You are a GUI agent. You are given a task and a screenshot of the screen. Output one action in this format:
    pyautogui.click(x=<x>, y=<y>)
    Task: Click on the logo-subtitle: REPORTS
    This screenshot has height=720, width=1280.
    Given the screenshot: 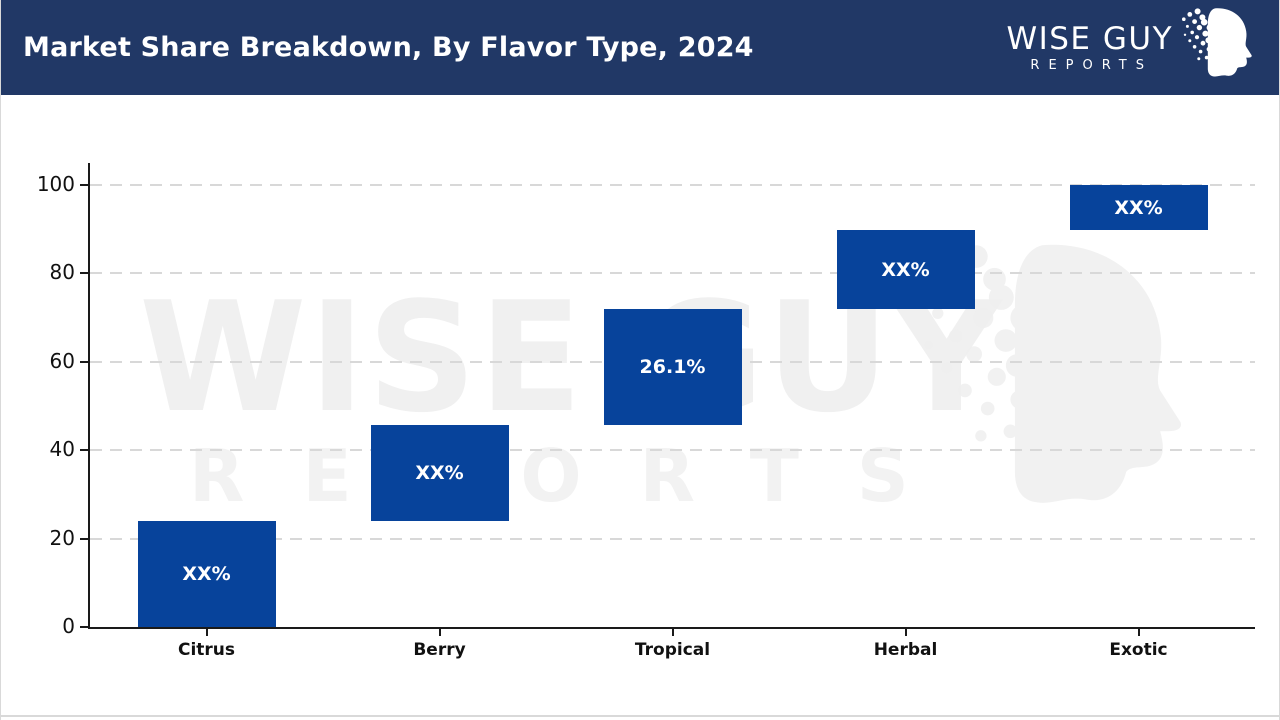 What is the action you would take?
    pyautogui.click(x=1092, y=65)
    